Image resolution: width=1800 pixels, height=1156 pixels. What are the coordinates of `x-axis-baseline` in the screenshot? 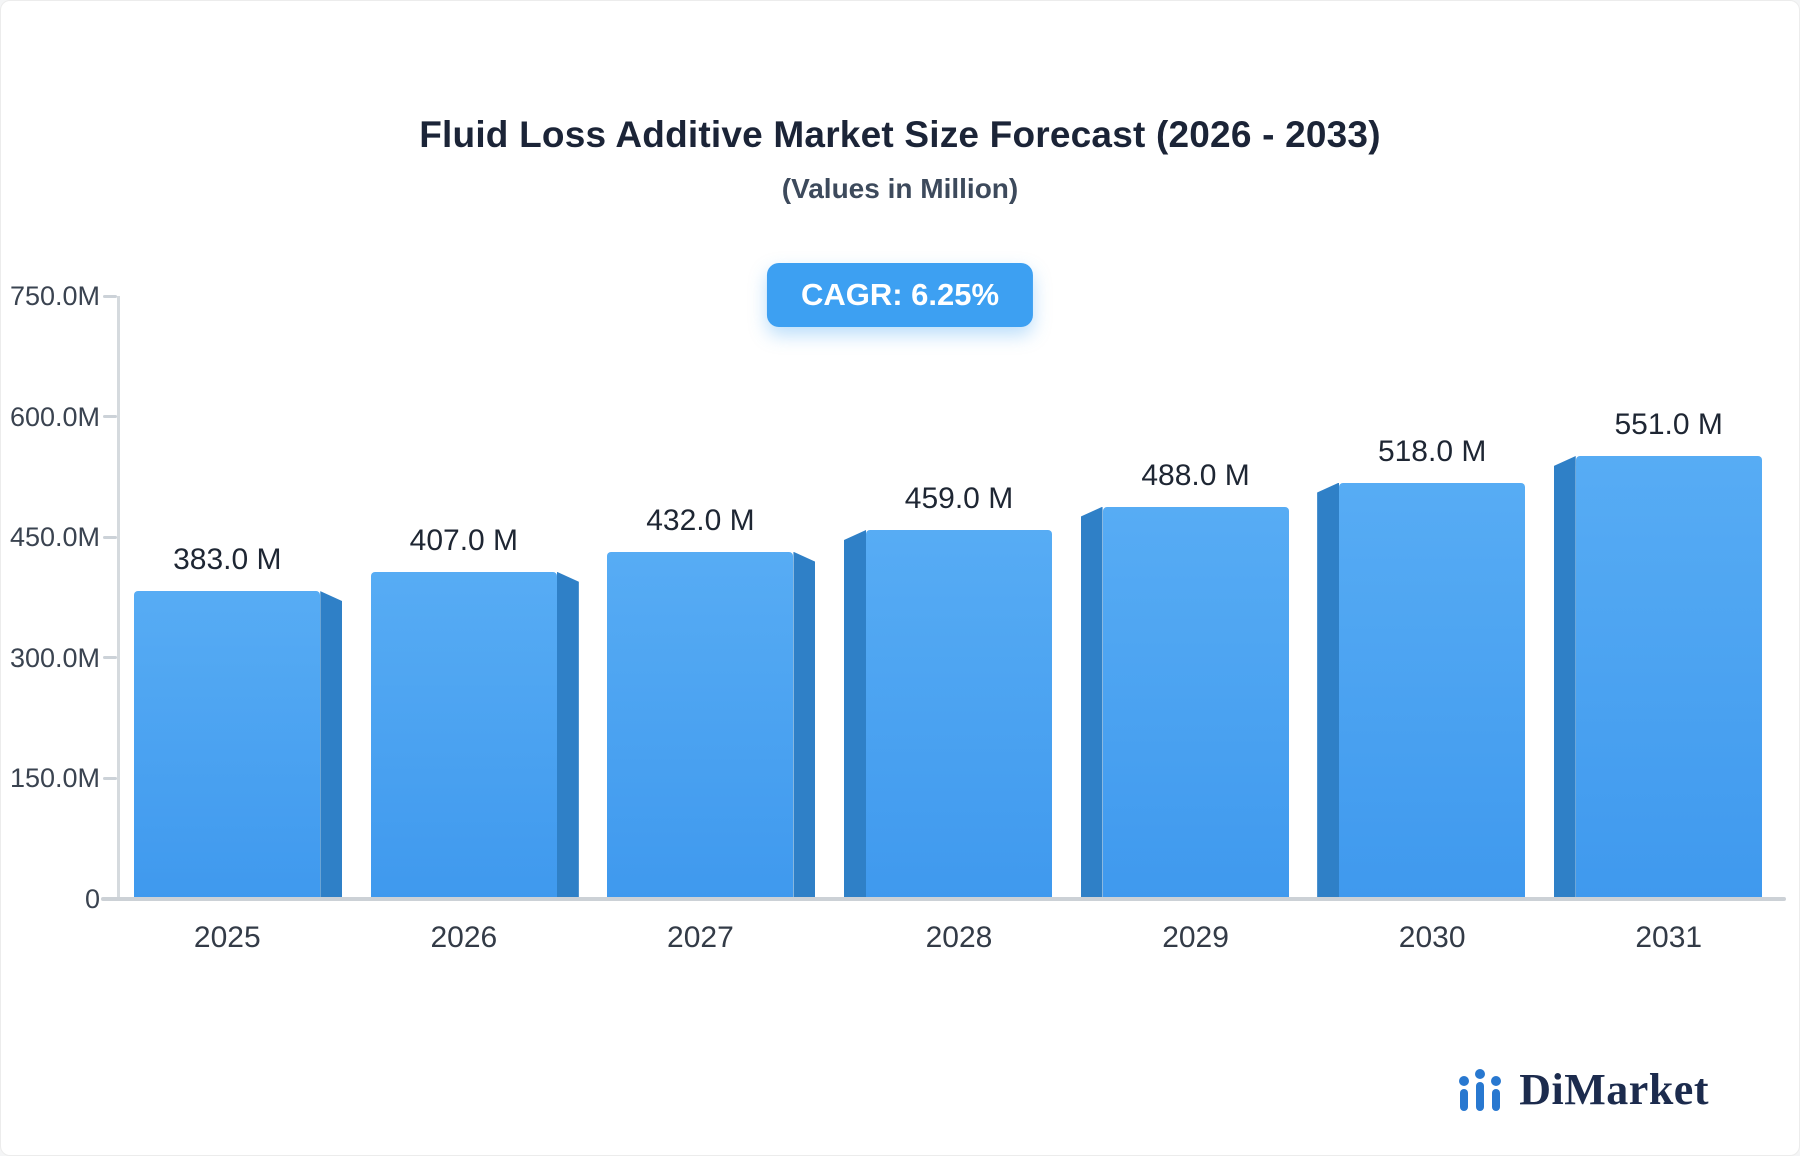 It's located at (943, 899).